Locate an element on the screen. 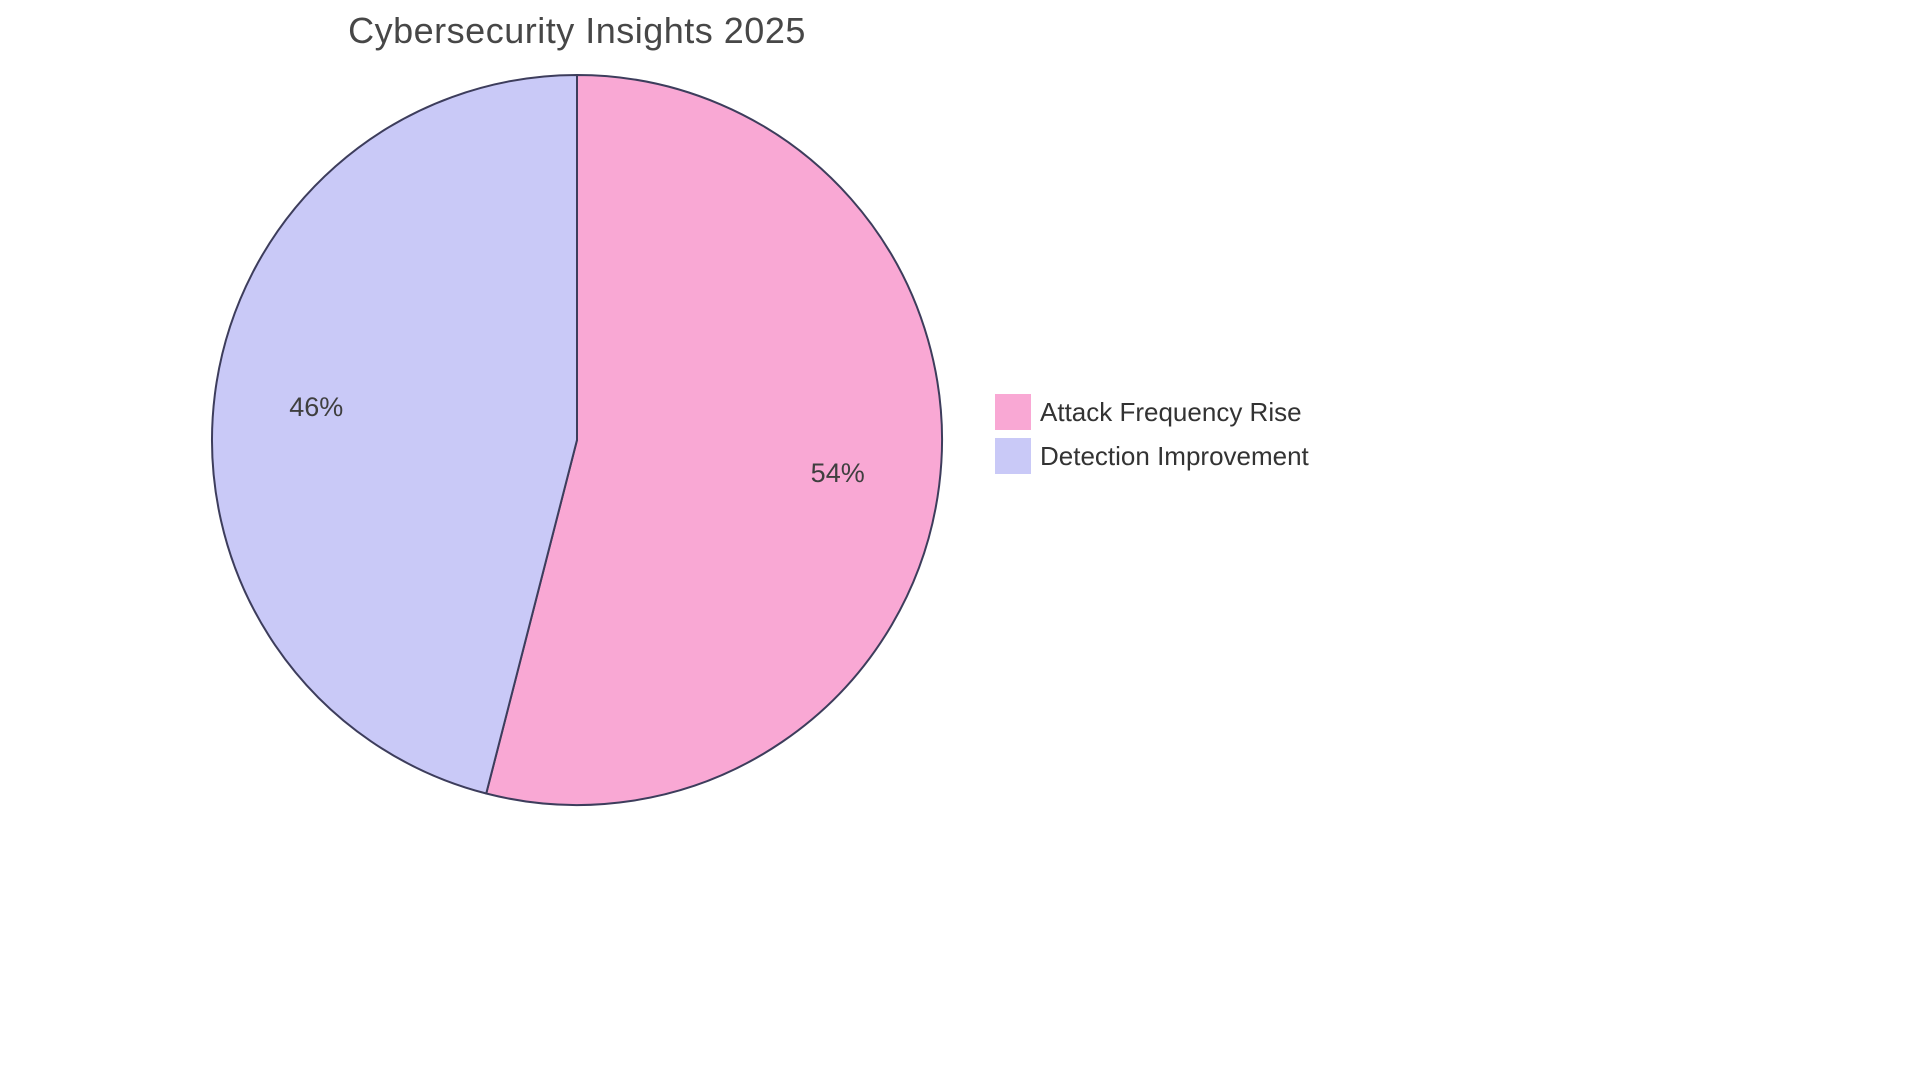 This screenshot has height=1083, width=1920. legend-swatch-attack-frequency-rise is located at coordinates (1013, 412).